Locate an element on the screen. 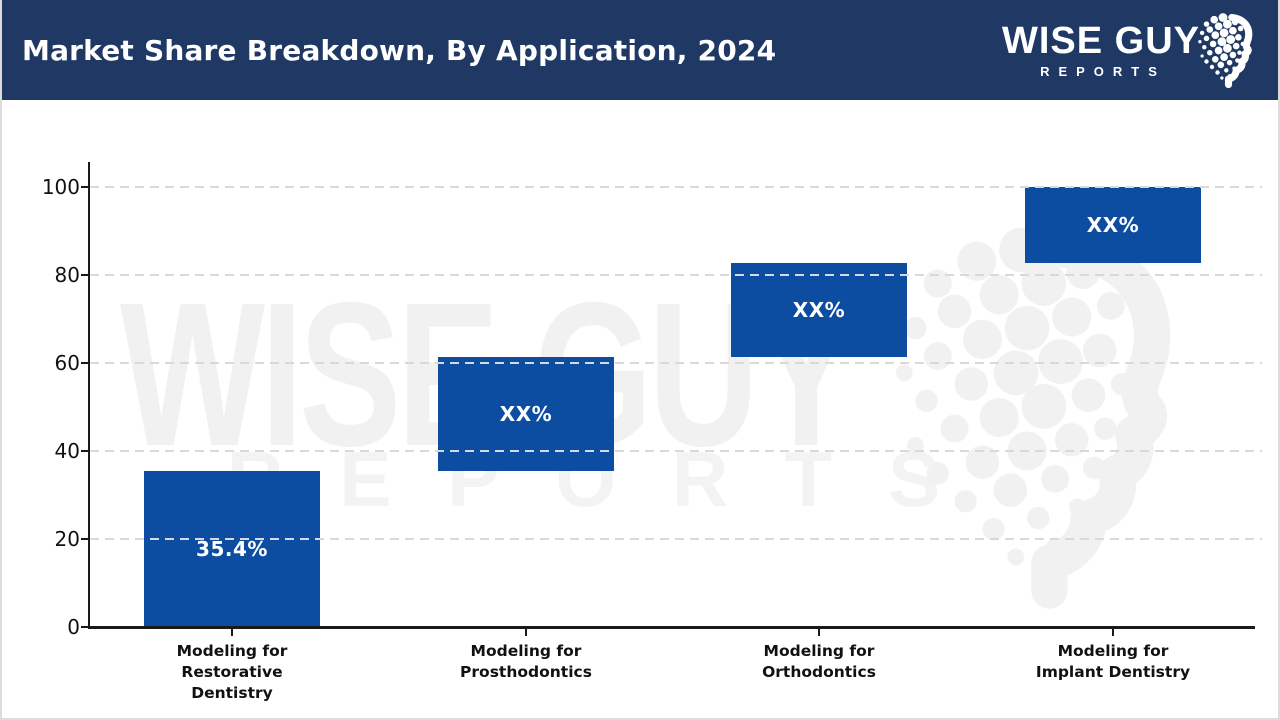  bar-segment-4: XX% is located at coordinates (1113, 225).